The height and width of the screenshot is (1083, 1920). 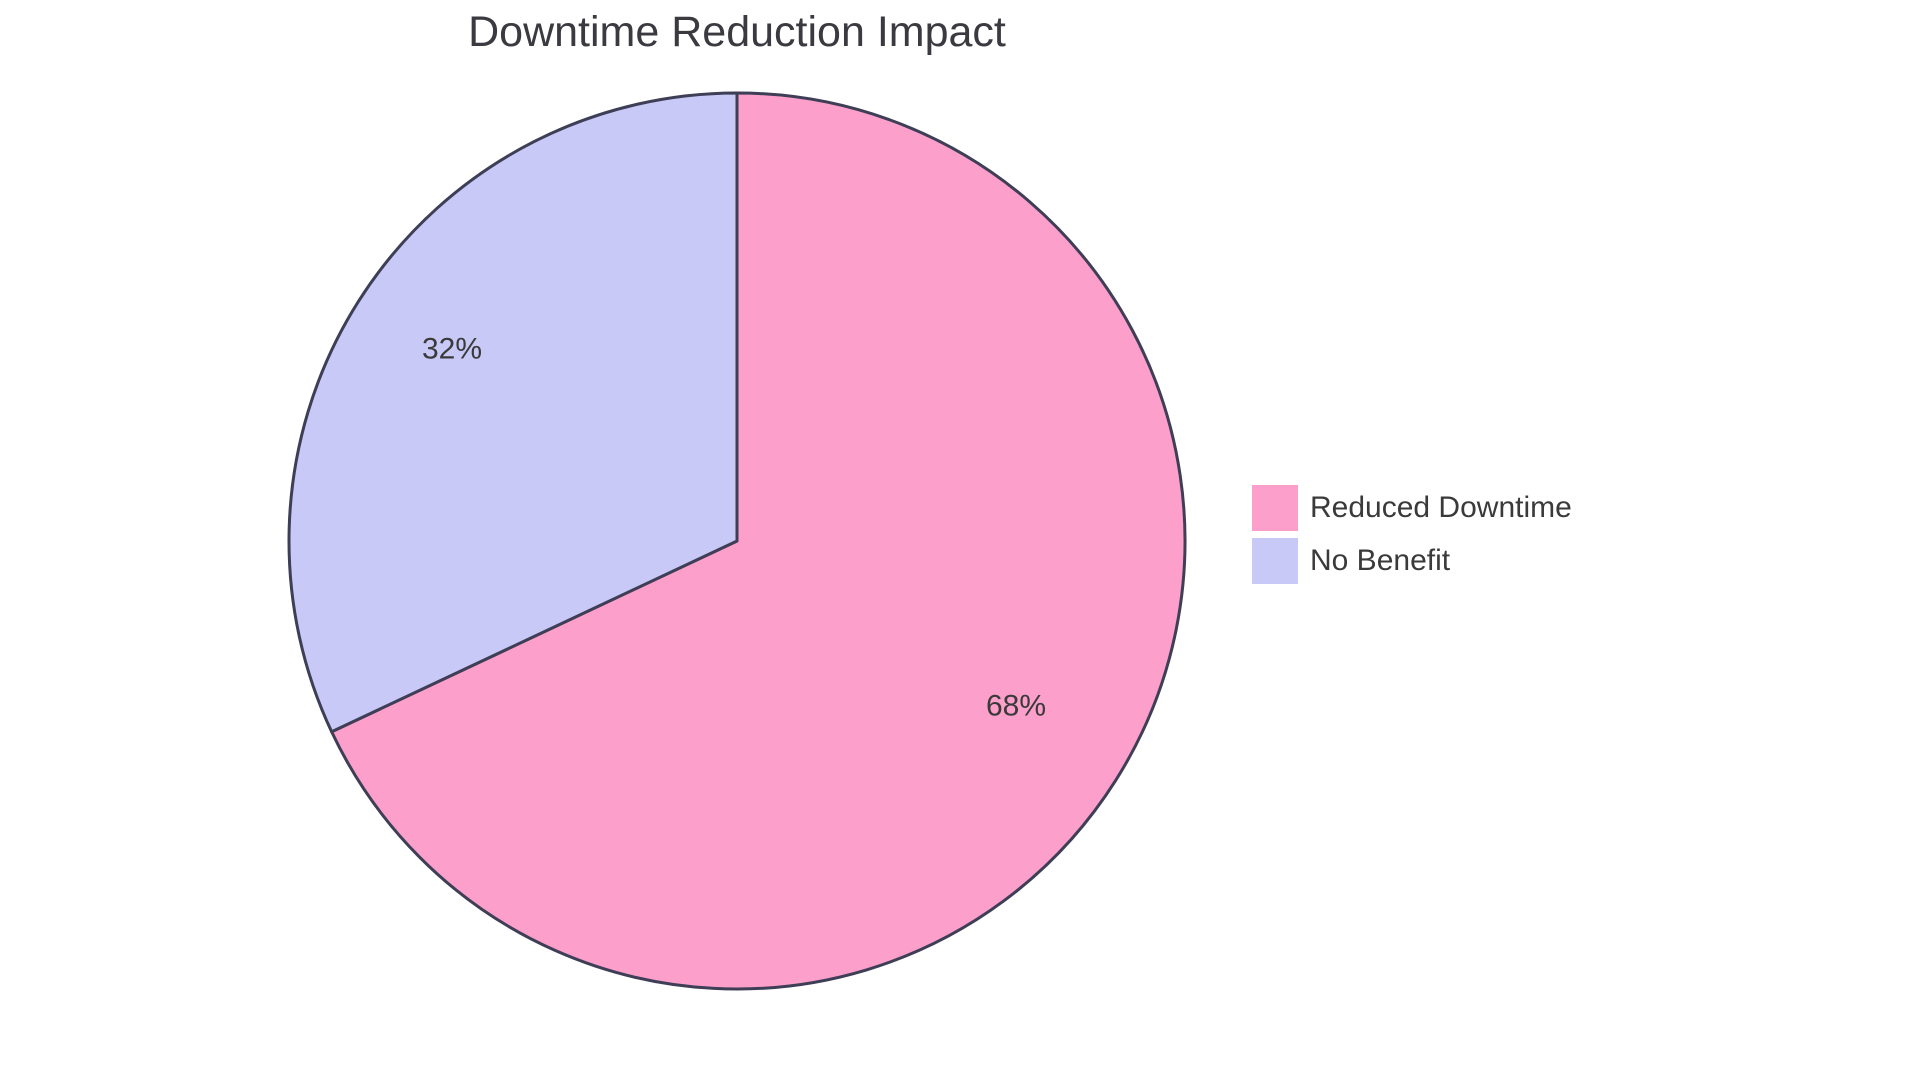 What do you see at coordinates (513, 412) in the screenshot?
I see `pie-slice-no-benefit` at bounding box center [513, 412].